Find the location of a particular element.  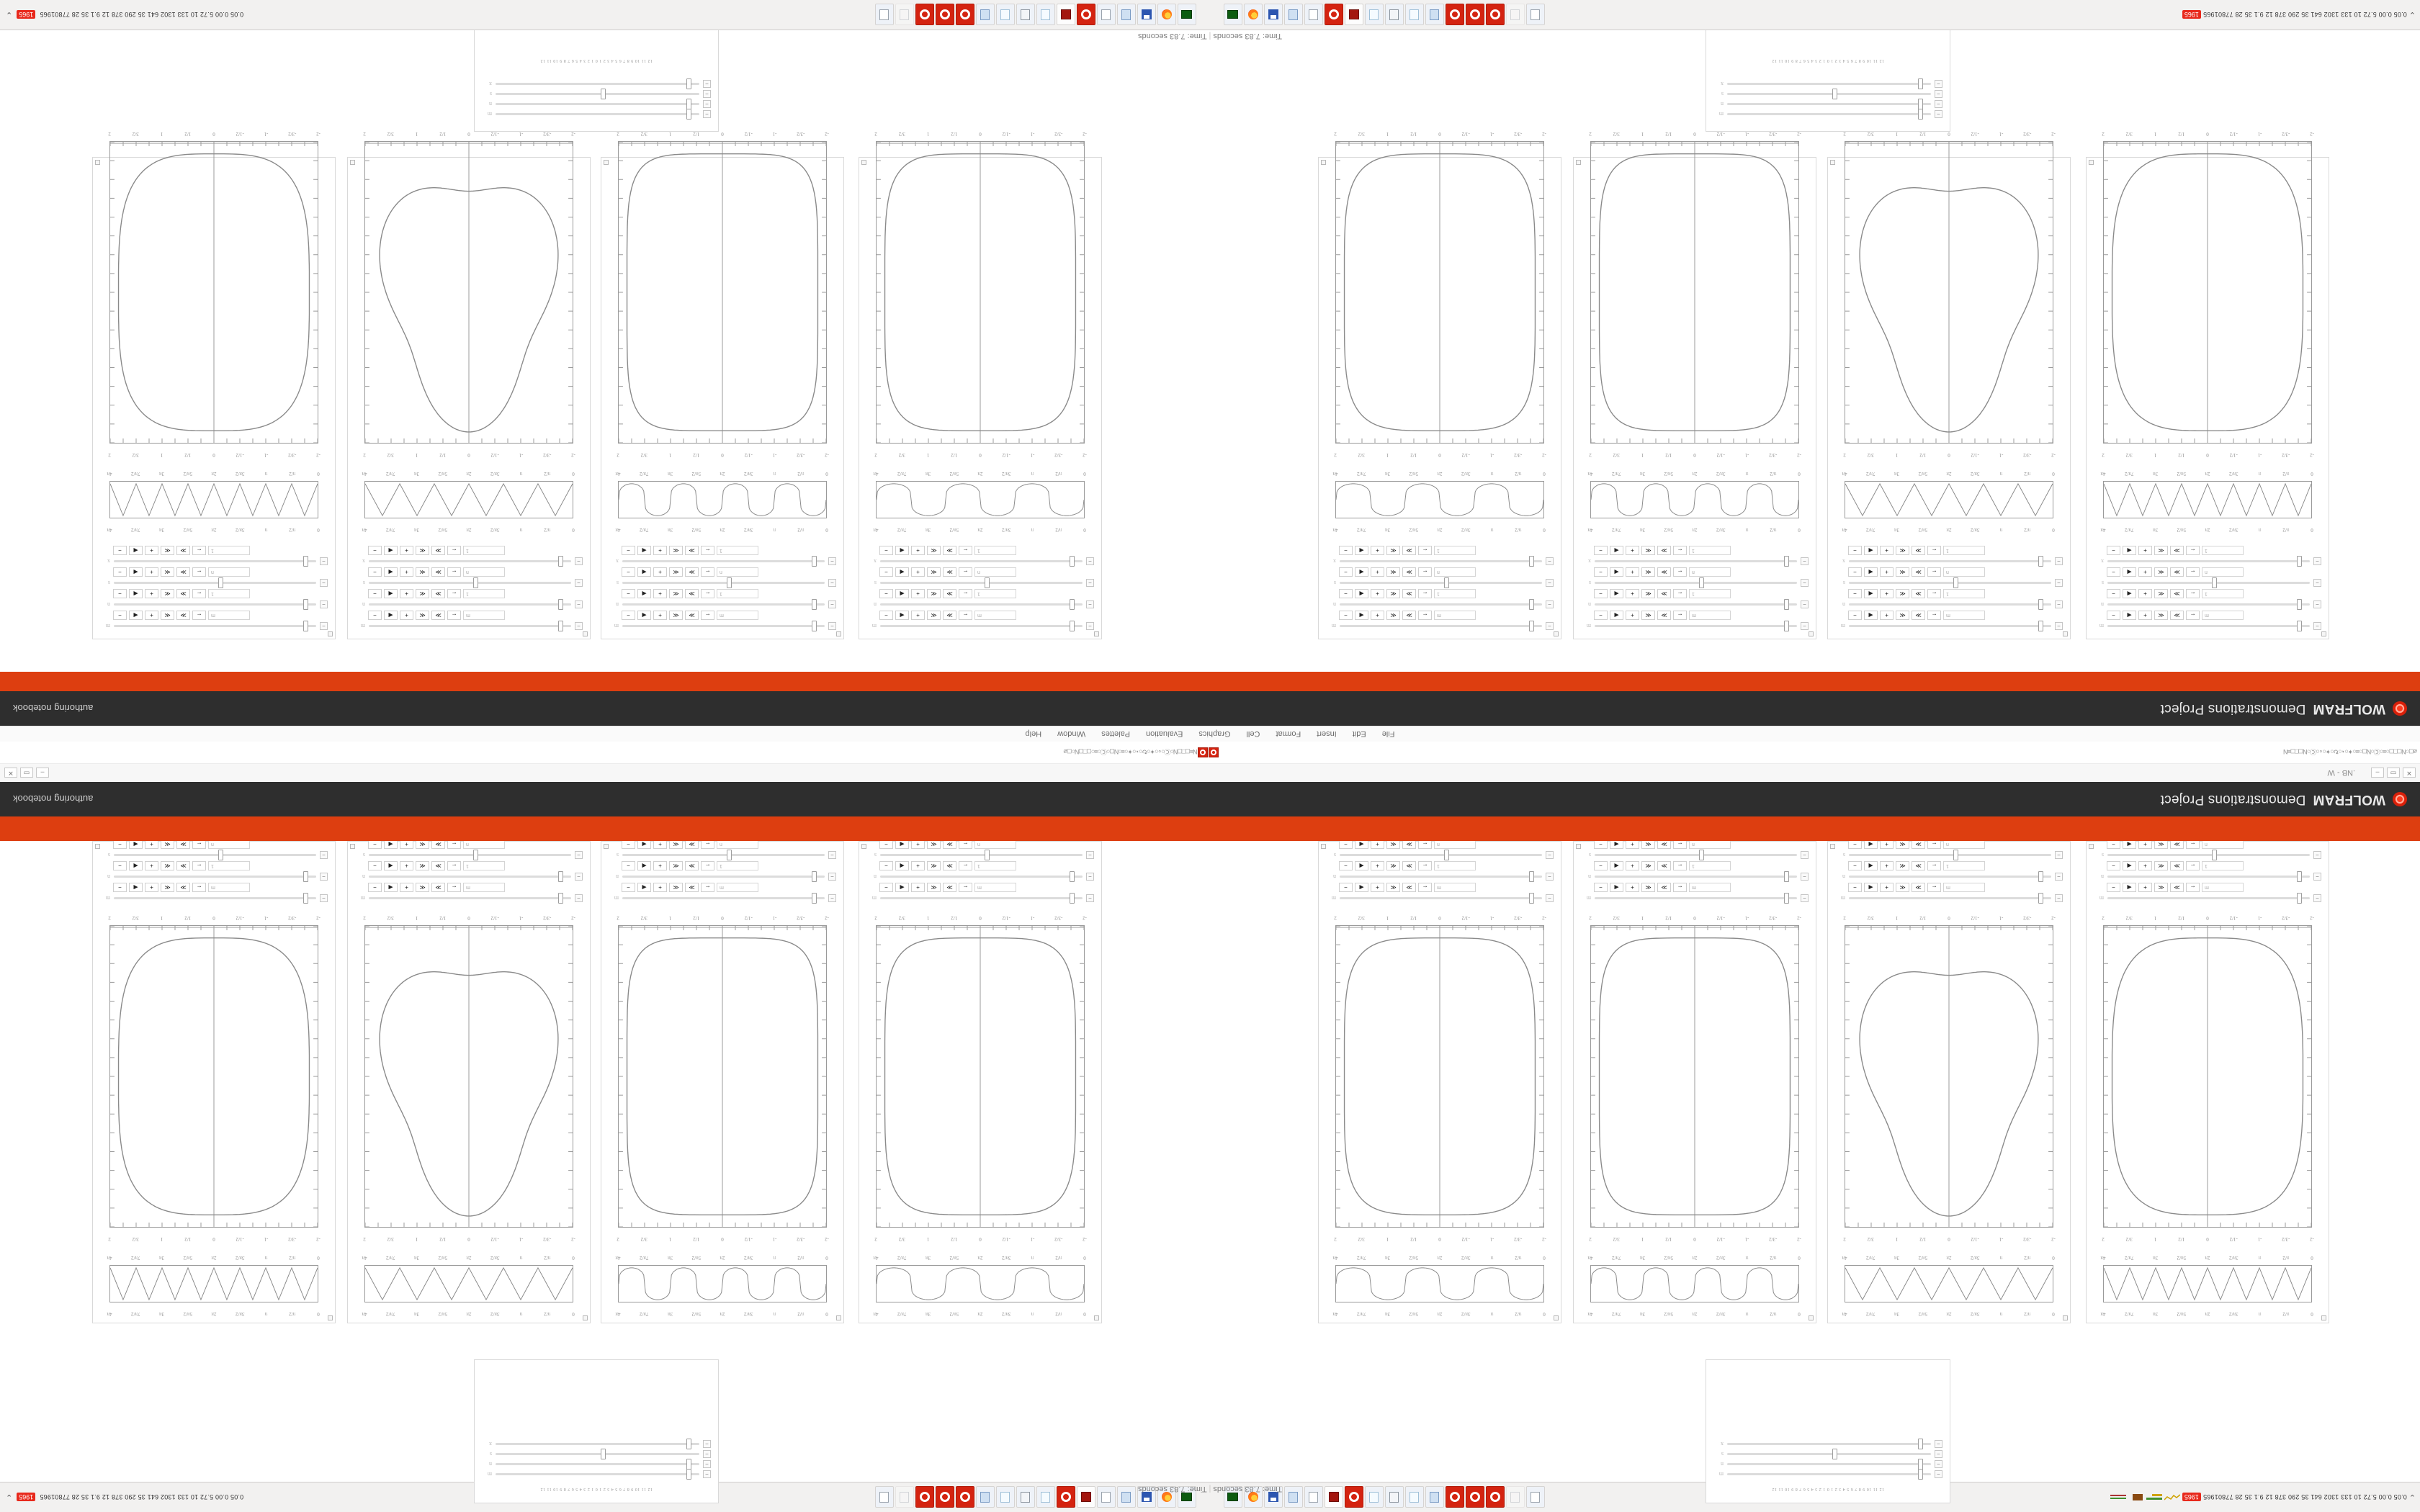

slider-group: − m m ← ≫ ≪ + ◀ − − n 1 ← ≫ ≪ + ◀ − − s n is located at coordinates (1695, 586).